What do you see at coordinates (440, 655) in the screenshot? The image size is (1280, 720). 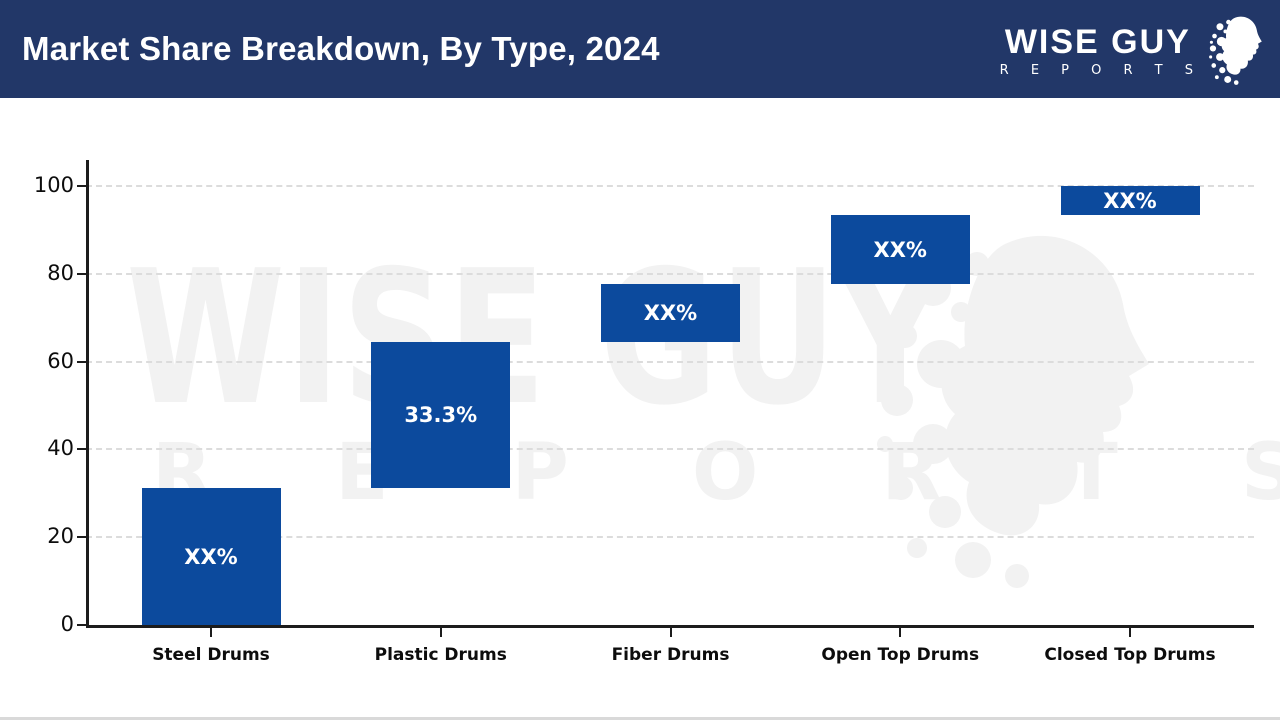 I see `x-category-label: Plastic Drums` at bounding box center [440, 655].